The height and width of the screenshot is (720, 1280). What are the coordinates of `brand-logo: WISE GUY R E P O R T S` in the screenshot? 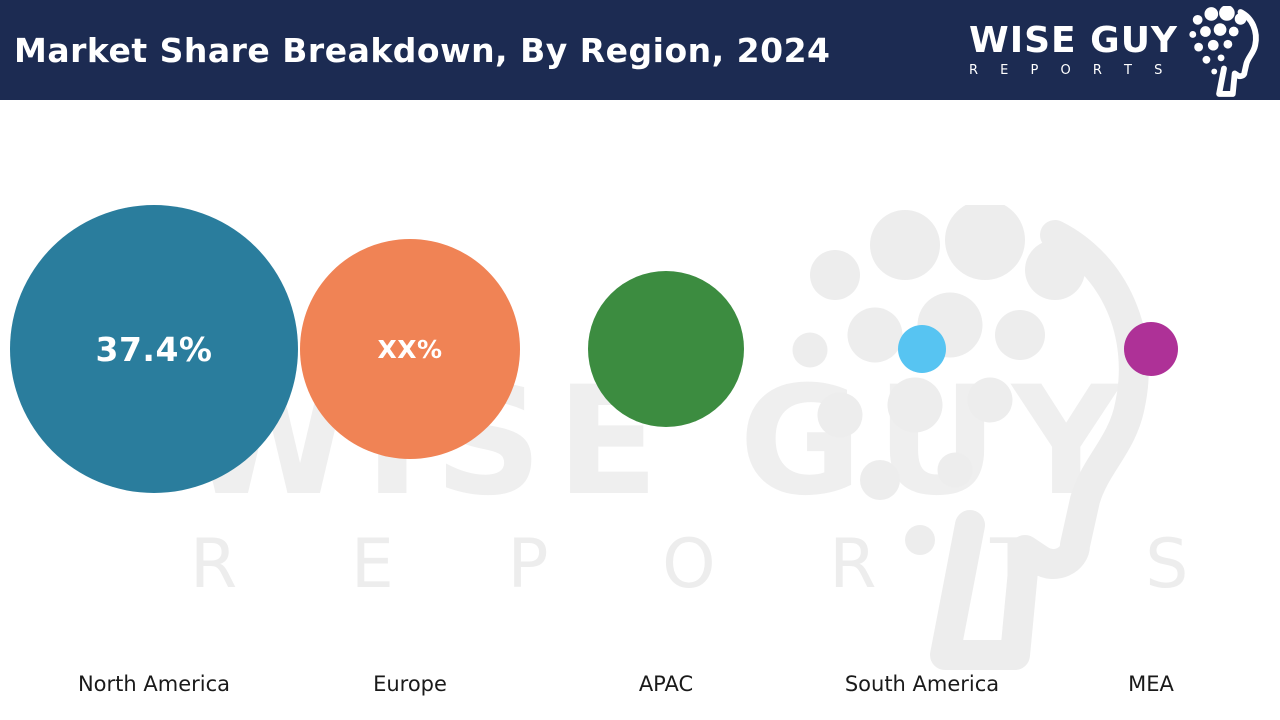 It's located at (1115, 50).